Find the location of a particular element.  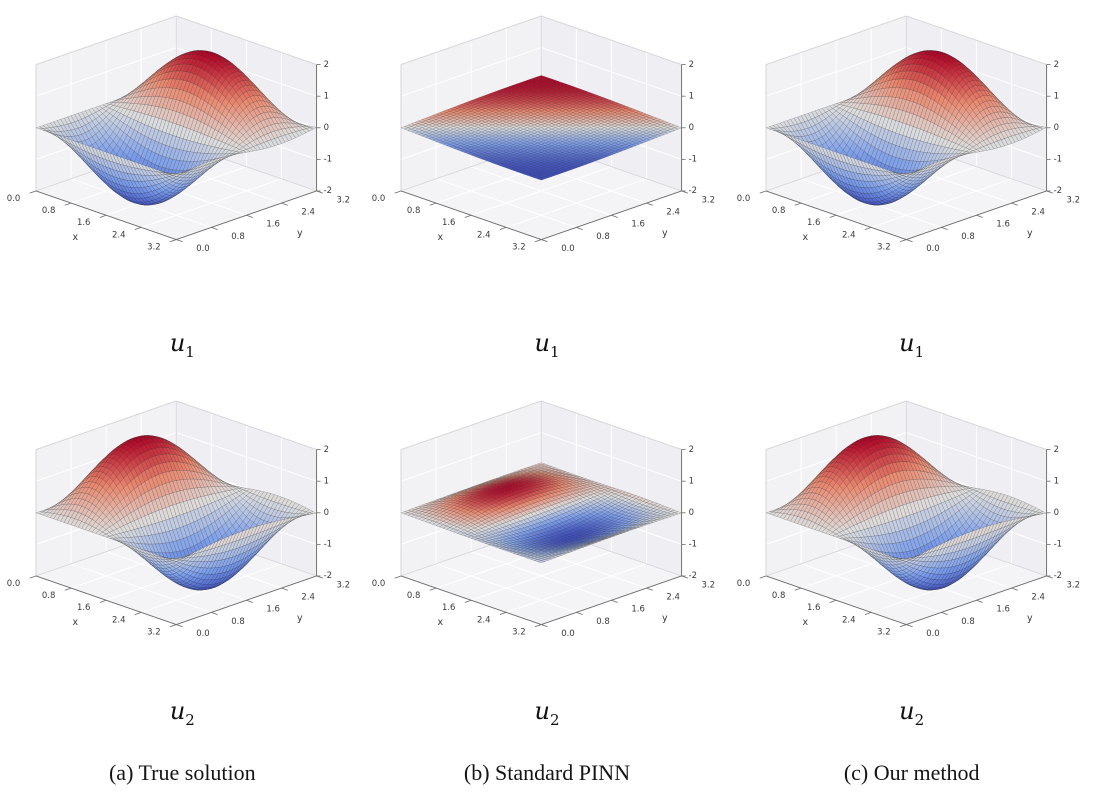

caption-our-method: (c) Our method is located at coordinates (911, 772).